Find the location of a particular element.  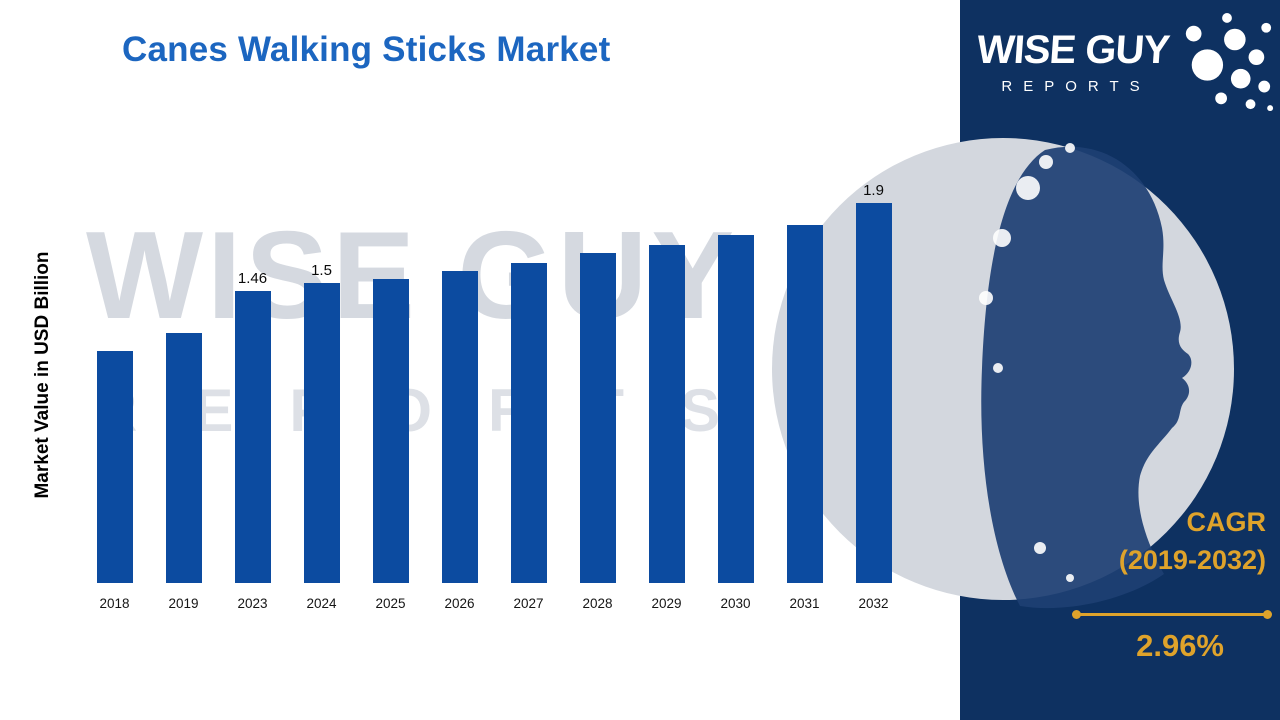

watermark-text-line1: WISE GUY is located at coordinates (412, 276).